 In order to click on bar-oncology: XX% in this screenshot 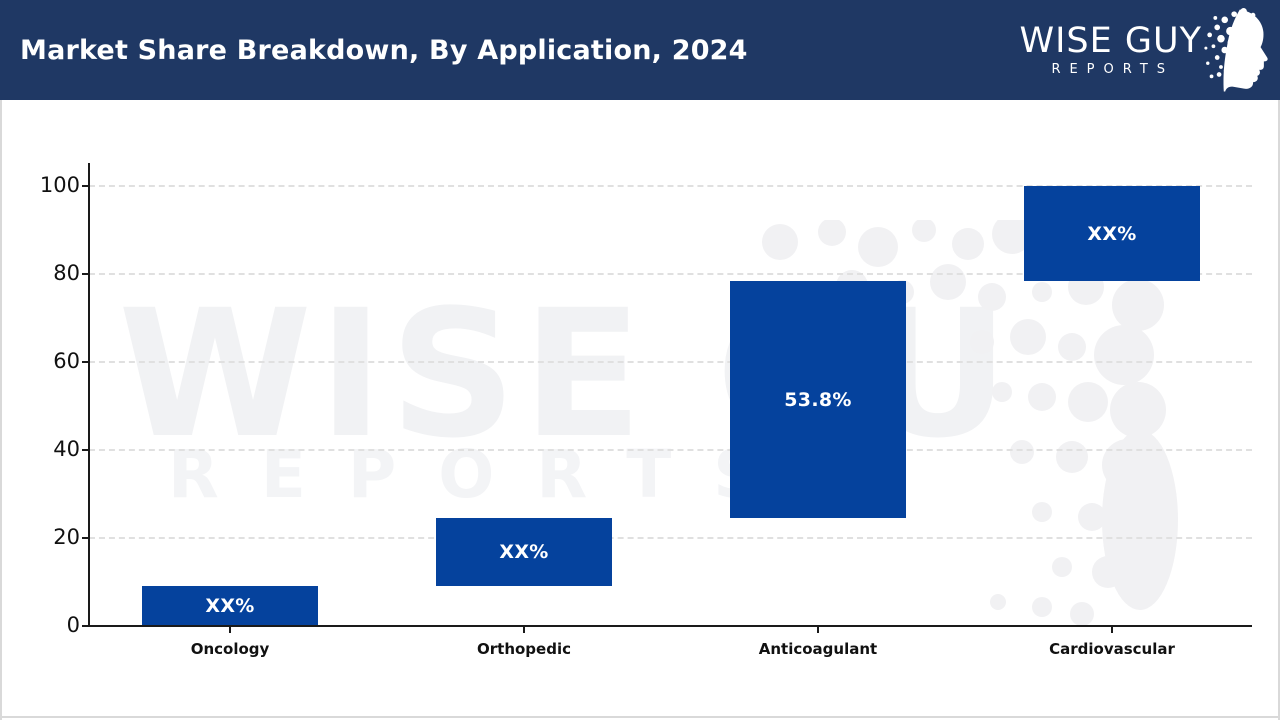, I will do `click(230, 605)`.